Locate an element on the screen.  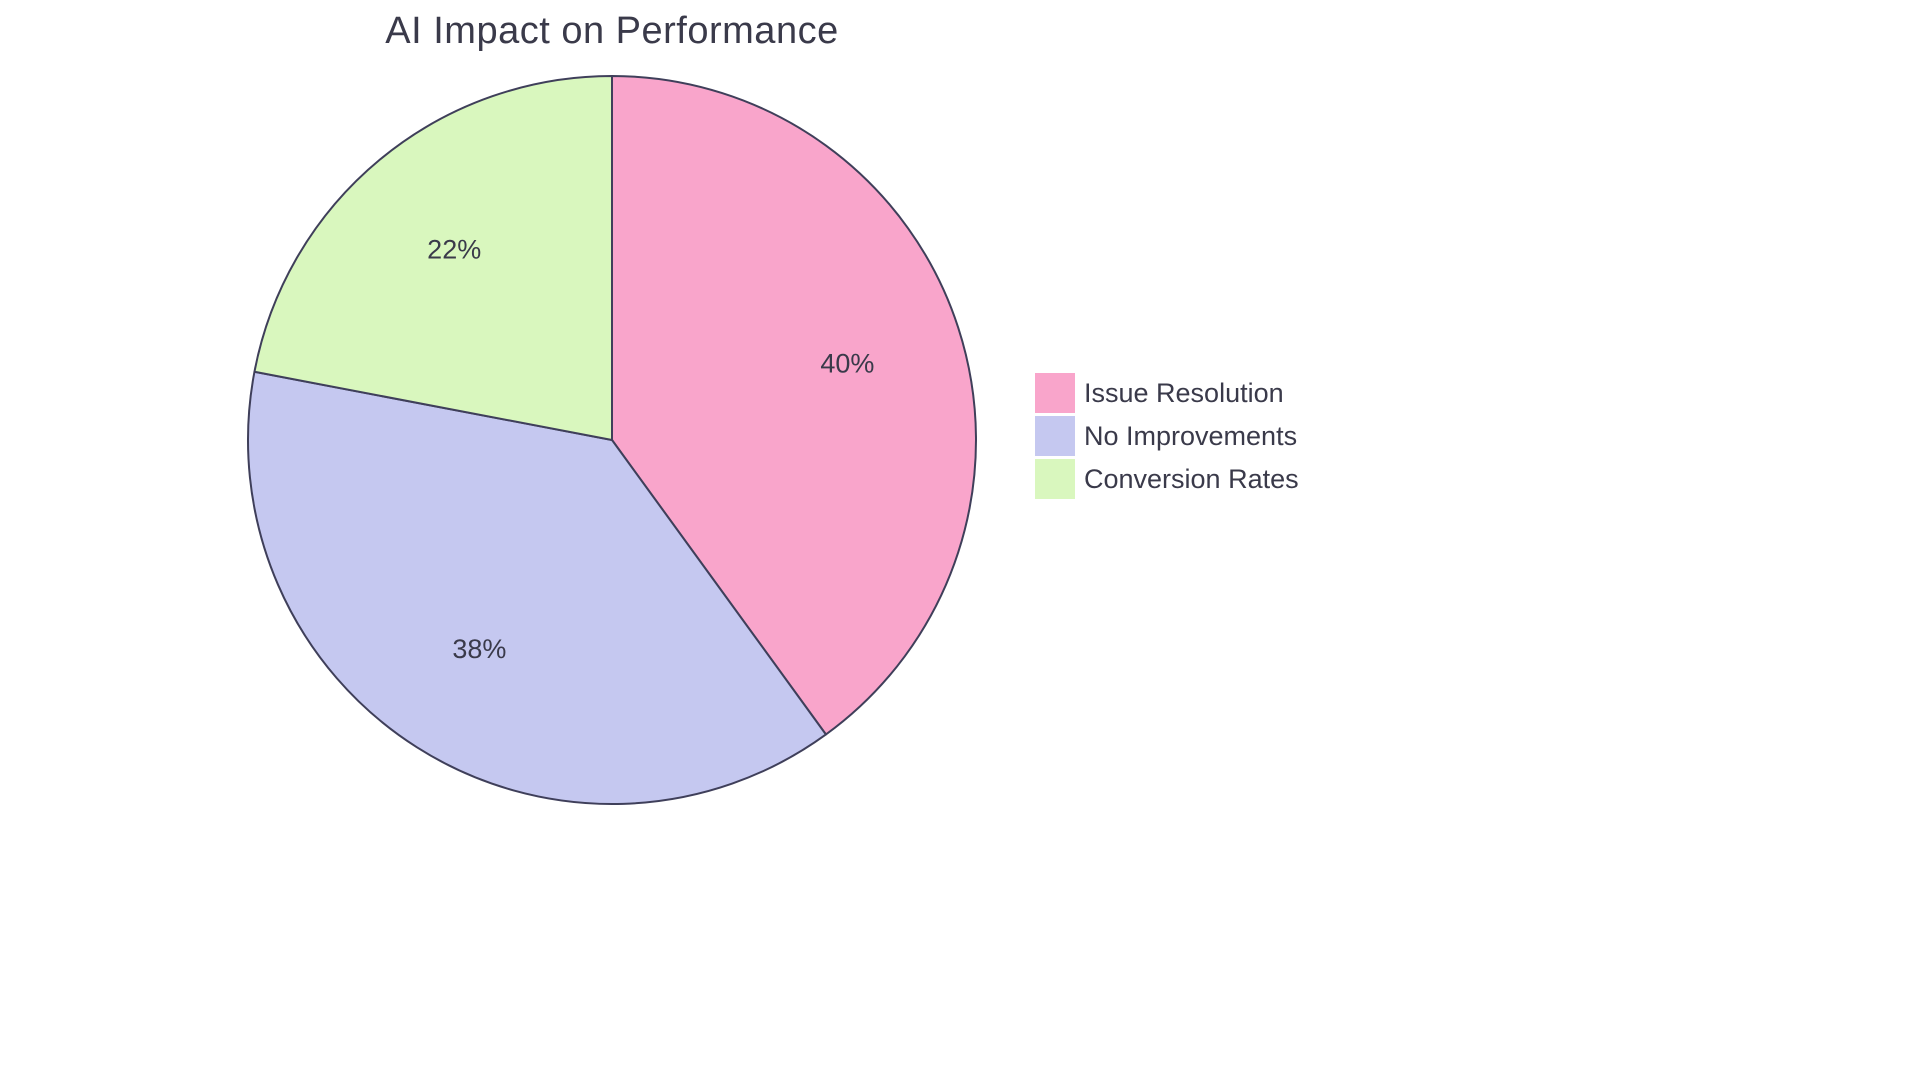
legend-item-issue-resolution: Issue Resolution is located at coordinates (1167, 393).